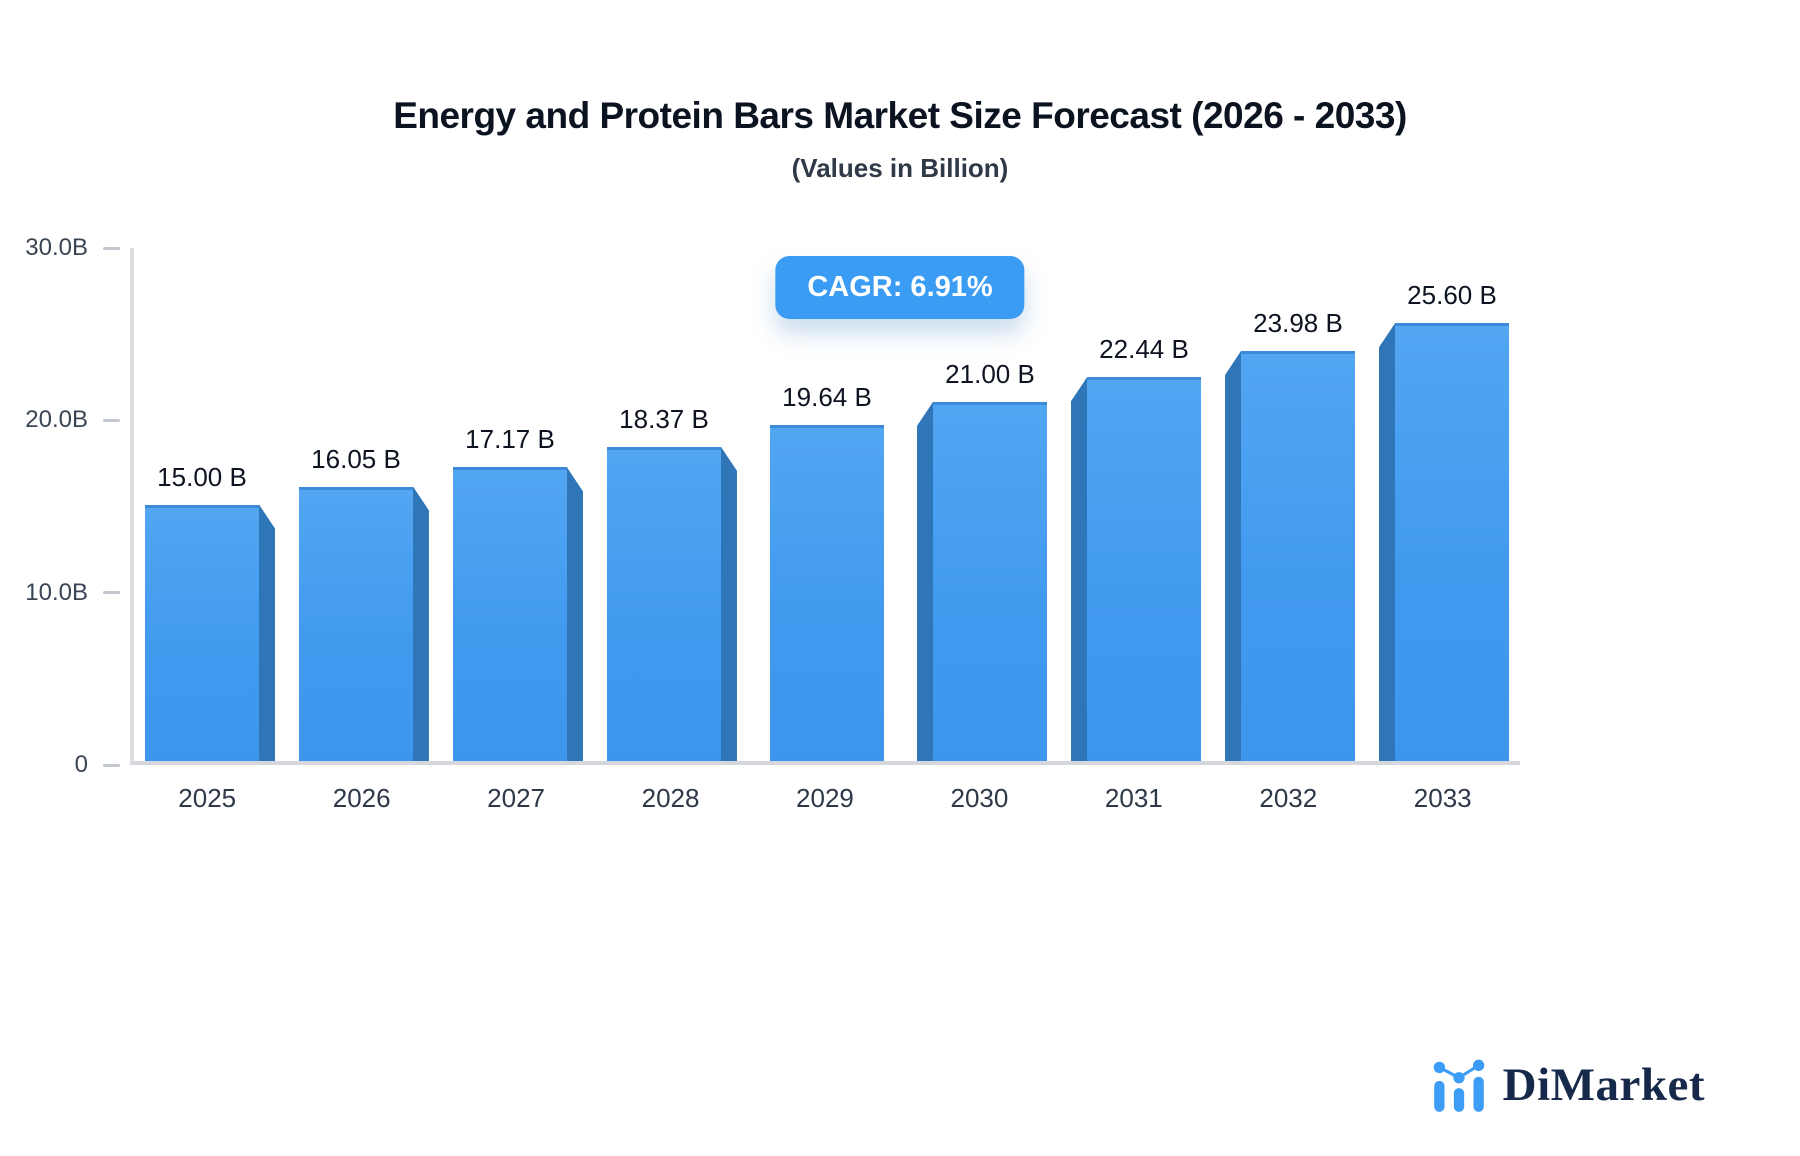 This screenshot has height=1156, width=1800. What do you see at coordinates (990, 373) in the screenshot?
I see `bar-value-label: 21.00 B` at bounding box center [990, 373].